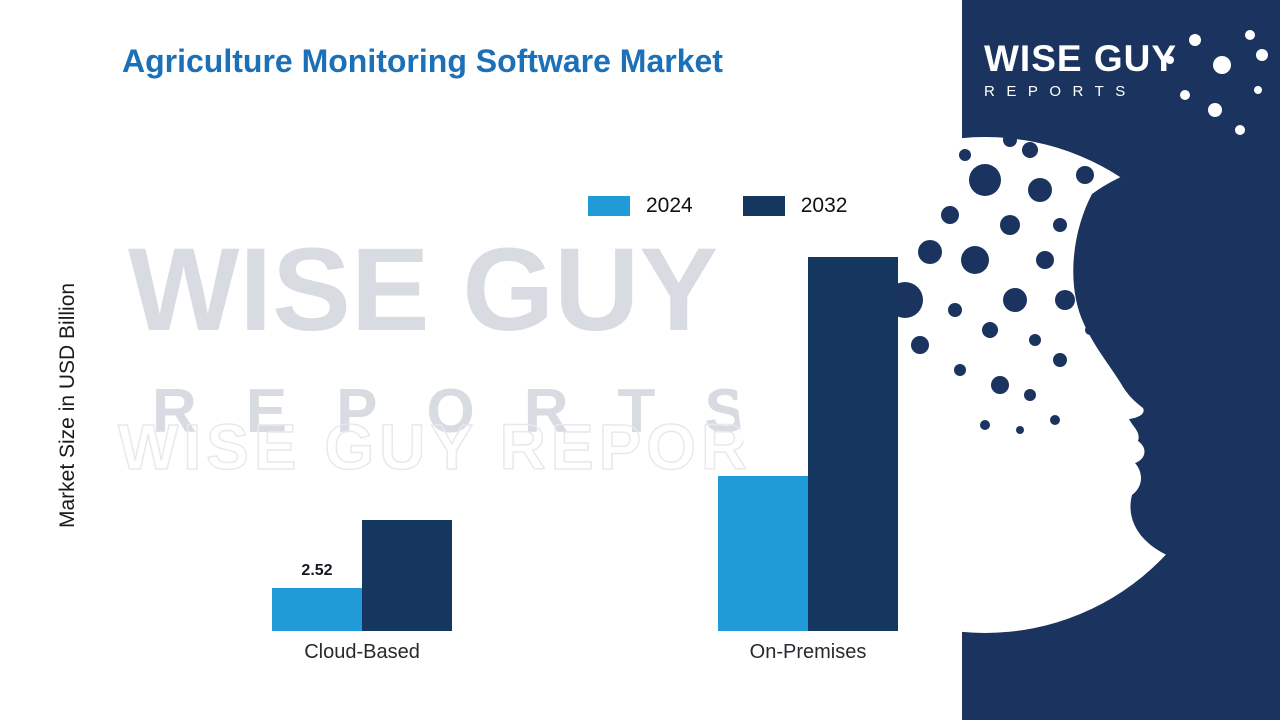 The image size is (1280, 720). I want to click on face-profile-silhouette-icon, so click(1176, 373).